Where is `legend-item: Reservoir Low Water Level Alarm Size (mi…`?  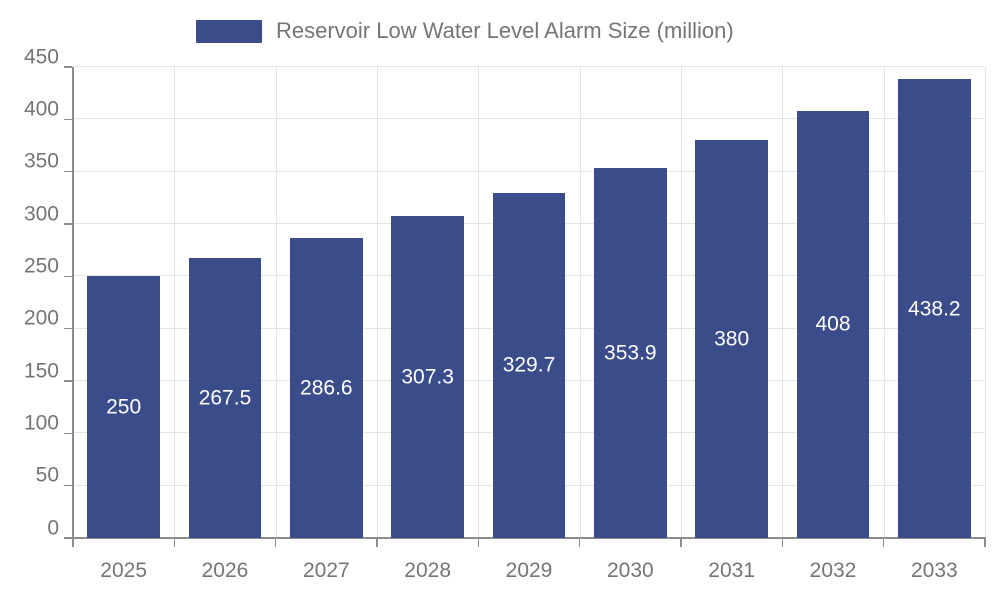
legend-item: Reservoir Low Water Level Alarm Size (mi… is located at coordinates (465, 31).